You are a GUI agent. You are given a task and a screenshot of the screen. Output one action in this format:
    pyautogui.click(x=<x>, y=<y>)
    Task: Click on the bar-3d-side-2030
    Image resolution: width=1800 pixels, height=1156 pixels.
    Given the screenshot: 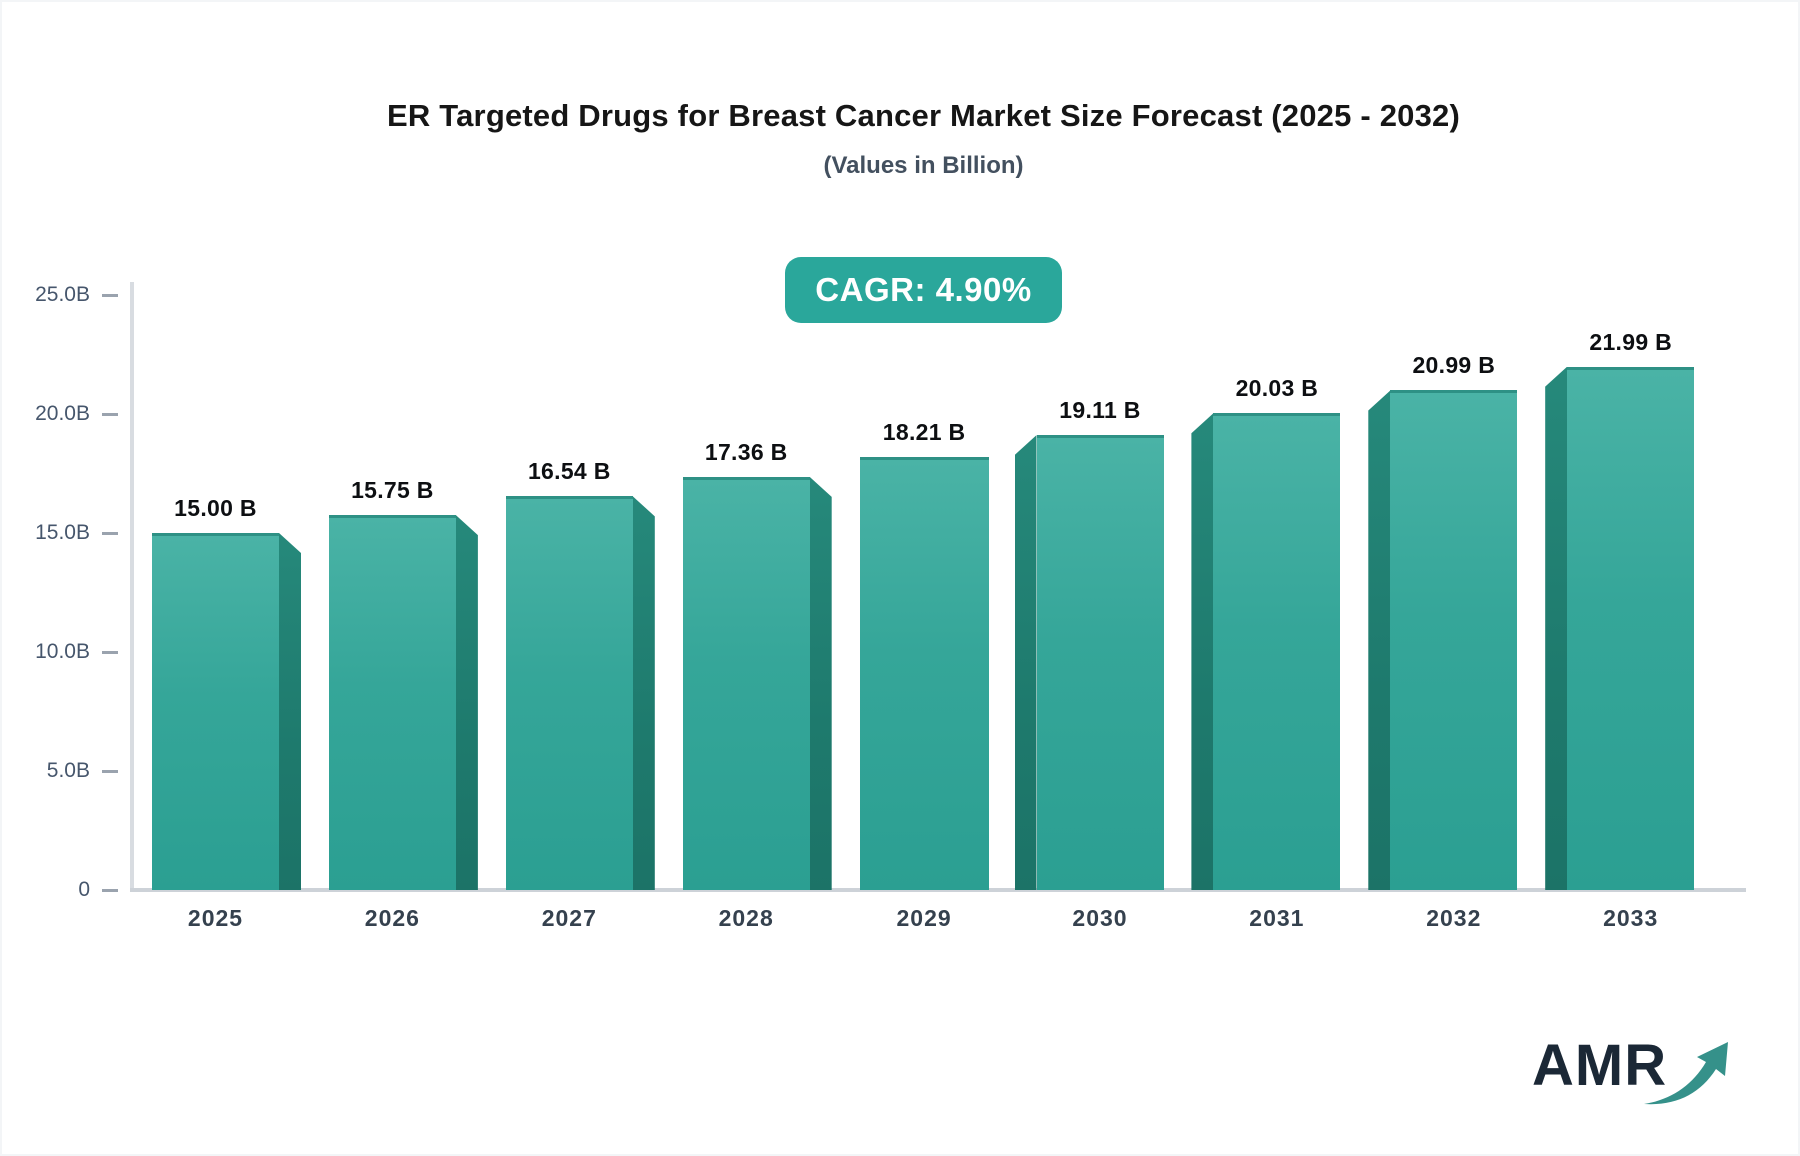 What is the action you would take?
    pyautogui.click(x=1025, y=662)
    